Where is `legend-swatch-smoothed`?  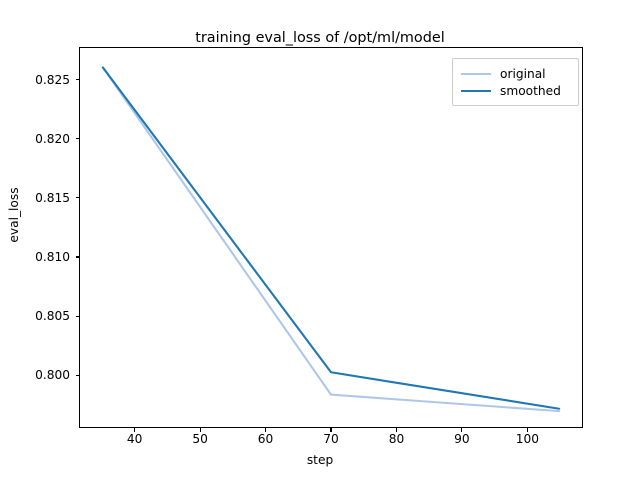 legend-swatch-smoothed is located at coordinates (476, 90).